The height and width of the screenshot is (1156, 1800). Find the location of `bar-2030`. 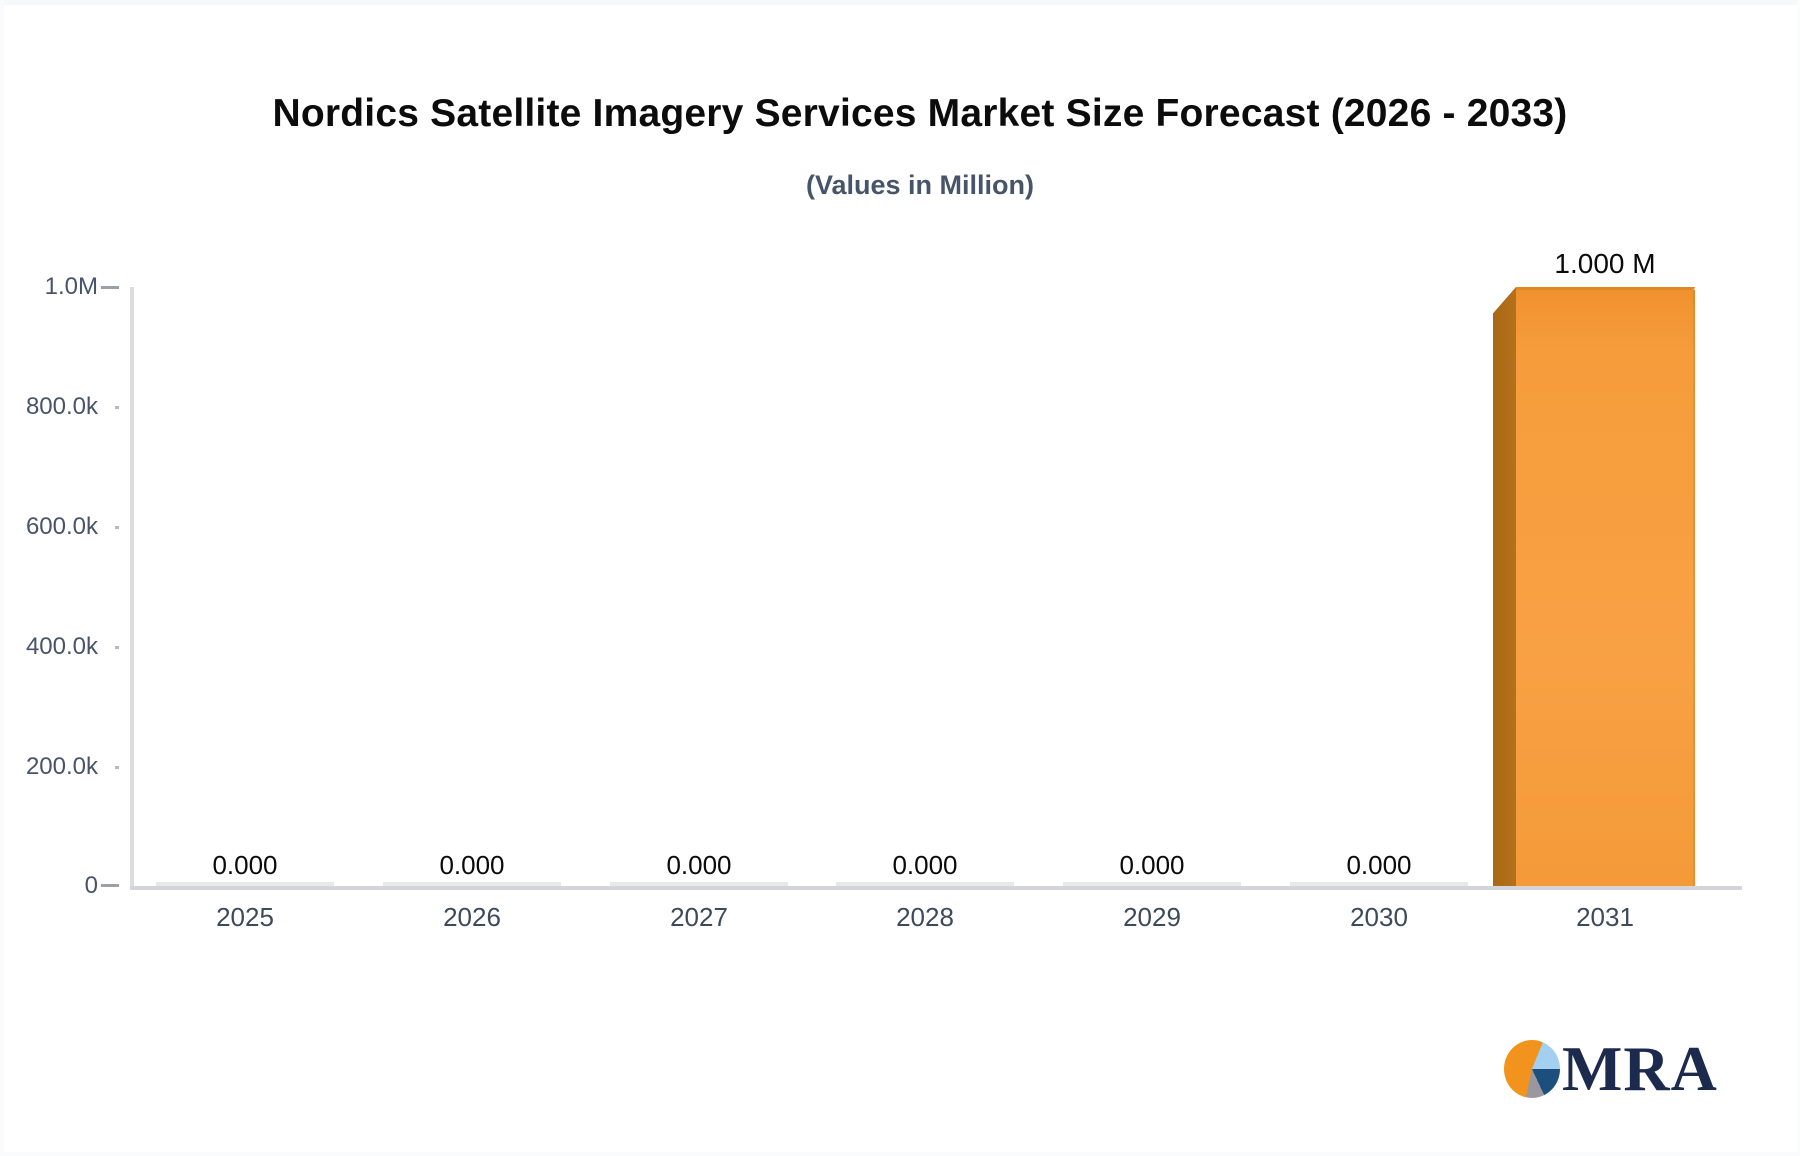

bar-2030 is located at coordinates (1379, 884).